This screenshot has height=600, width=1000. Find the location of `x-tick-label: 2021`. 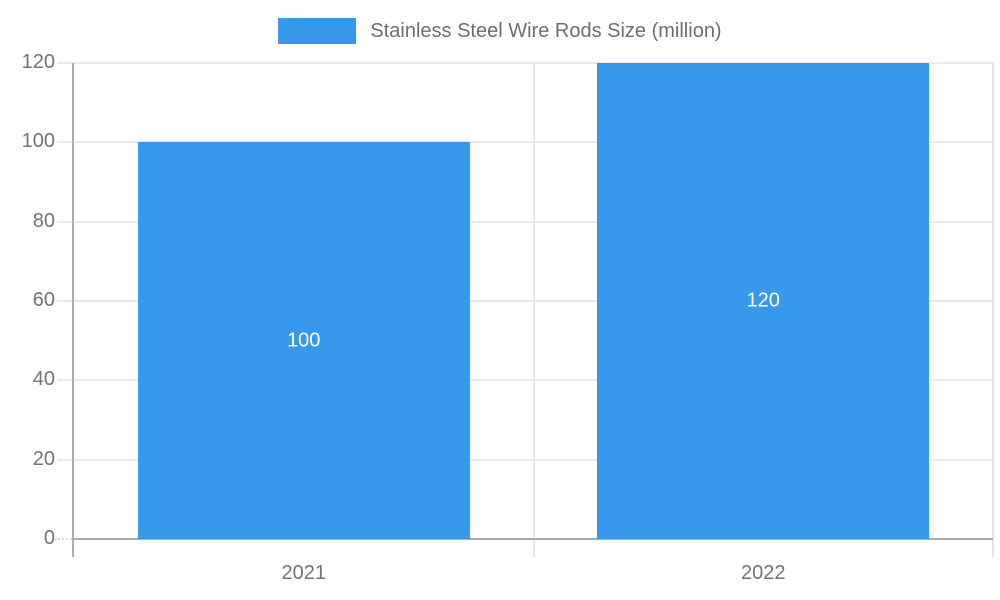

x-tick-label: 2021 is located at coordinates (304, 573).